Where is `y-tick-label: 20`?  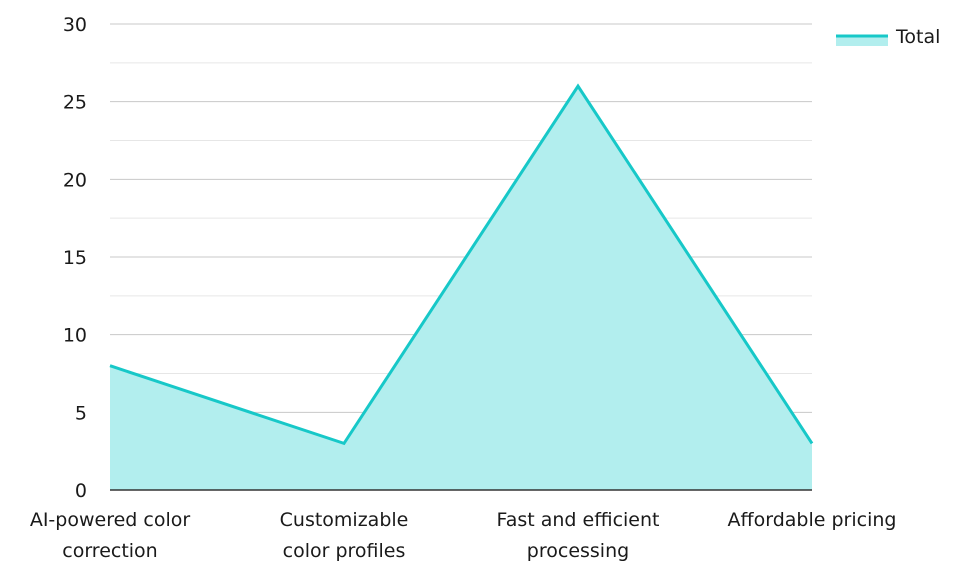
y-tick-label: 20 is located at coordinates (75, 180).